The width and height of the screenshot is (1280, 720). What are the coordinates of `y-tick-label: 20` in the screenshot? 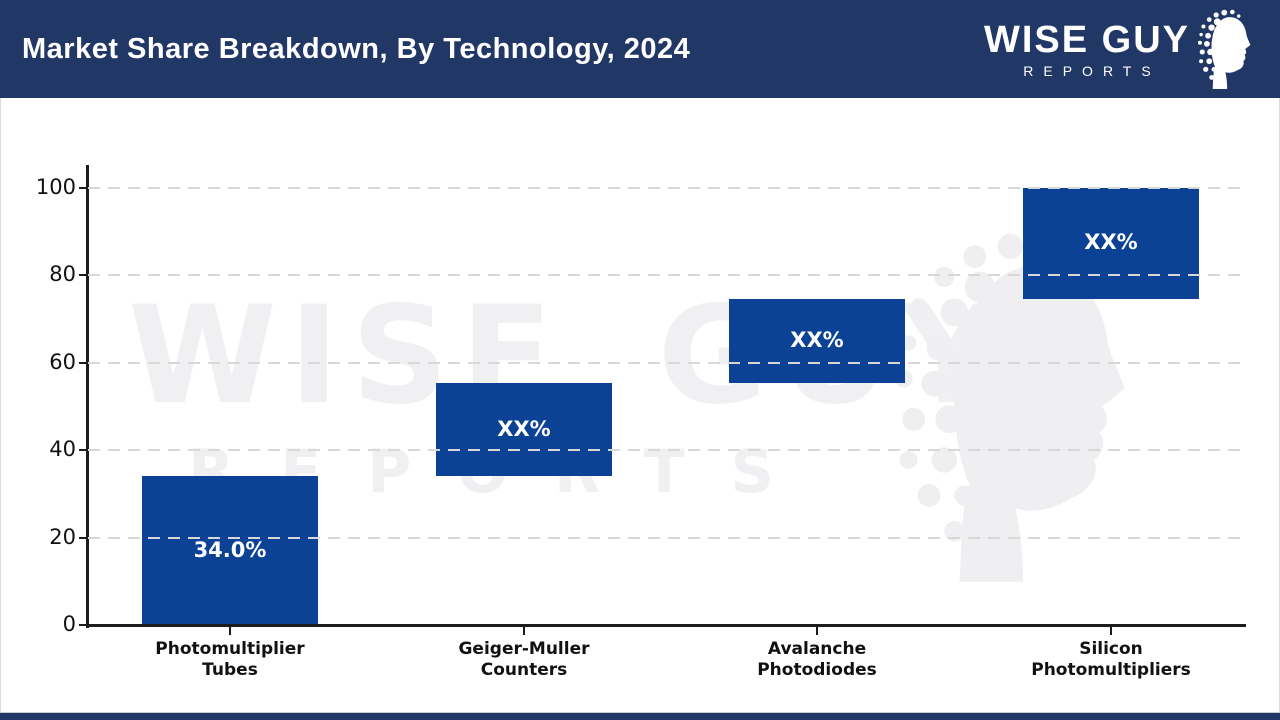 It's located at (62, 536).